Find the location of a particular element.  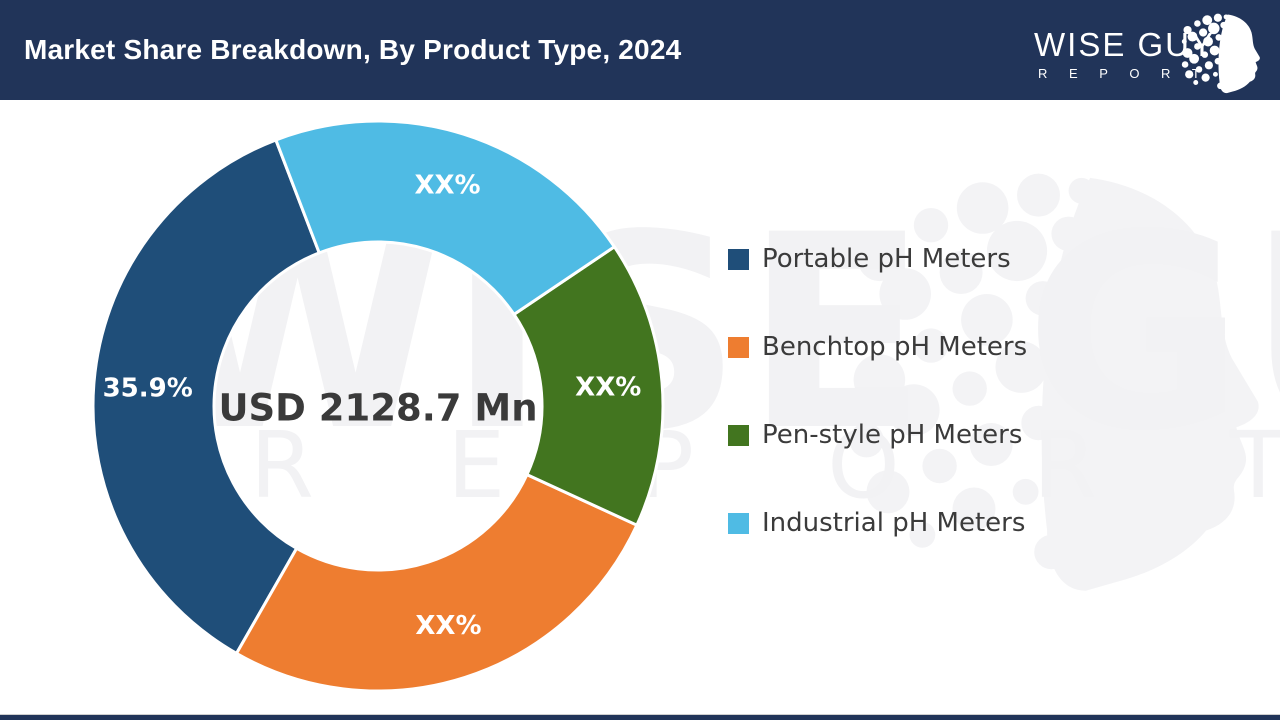

segment-value-label: 35.9% is located at coordinates (148, 388).